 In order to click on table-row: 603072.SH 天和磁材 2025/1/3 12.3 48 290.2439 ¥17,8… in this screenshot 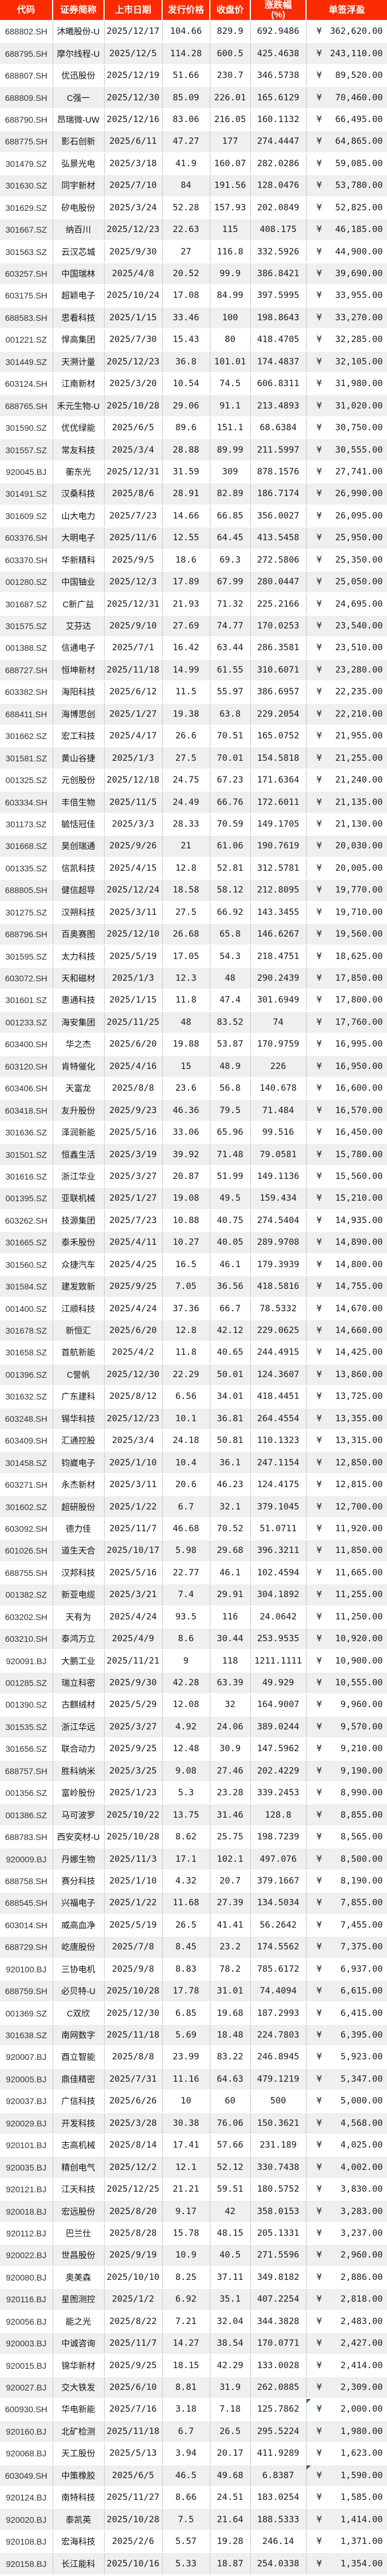, I will do `click(193, 979)`.